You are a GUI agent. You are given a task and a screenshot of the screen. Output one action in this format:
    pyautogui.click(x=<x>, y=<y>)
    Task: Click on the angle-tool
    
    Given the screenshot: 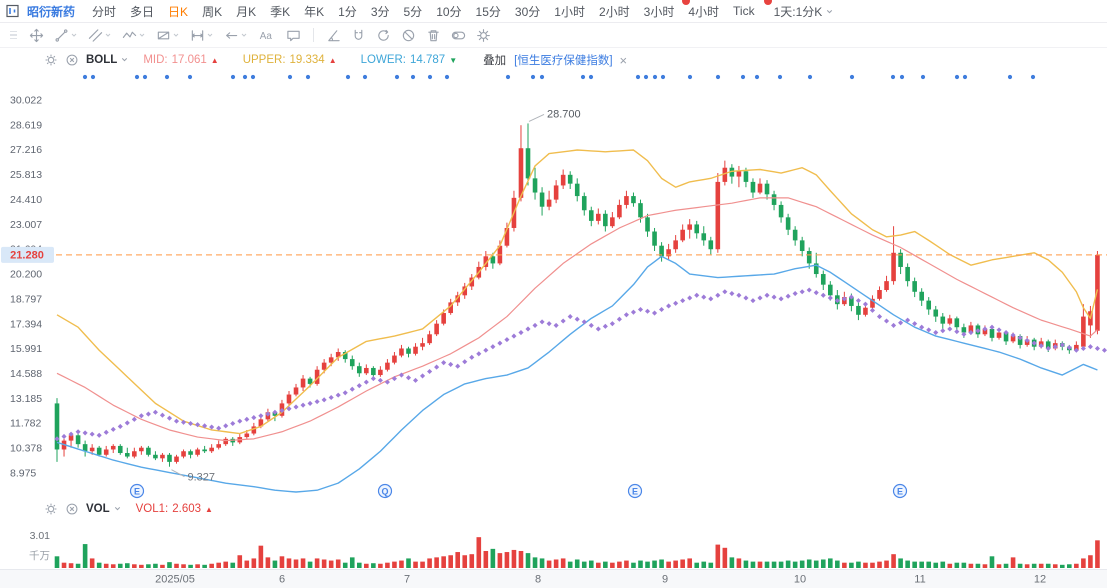 What is the action you would take?
    pyautogui.click(x=333, y=35)
    